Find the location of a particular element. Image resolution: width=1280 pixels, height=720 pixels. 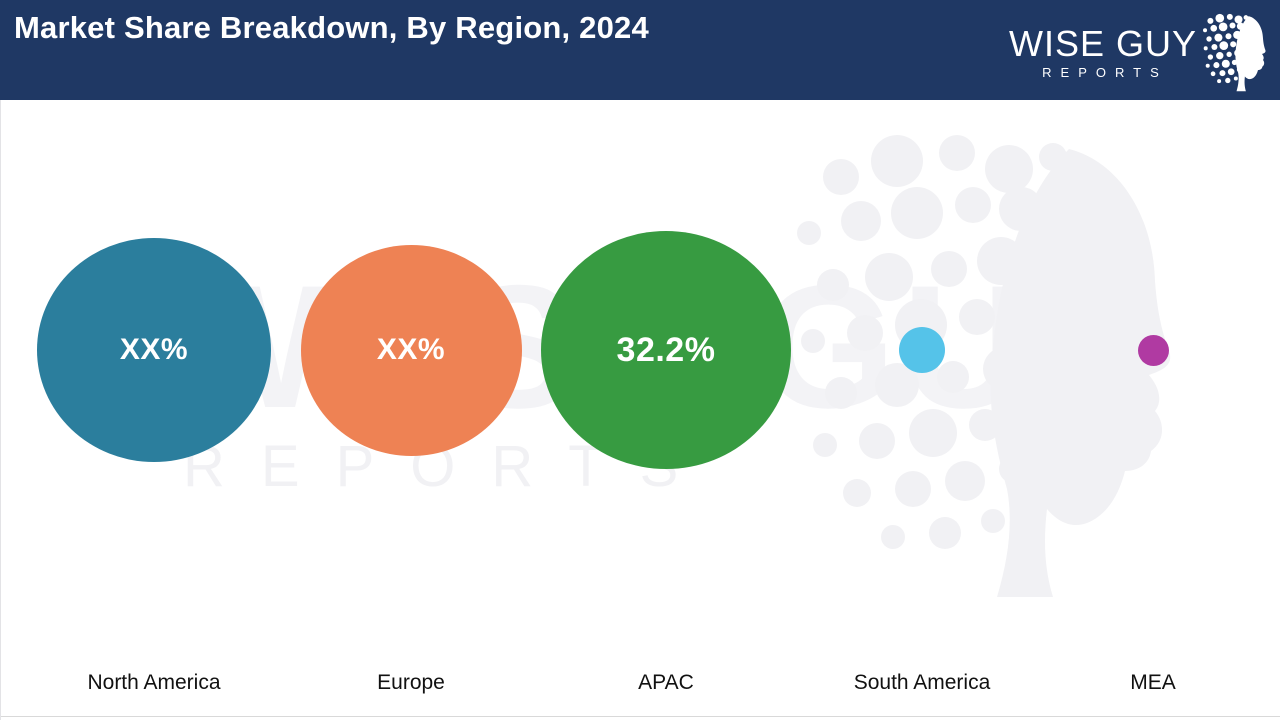

brand-logo-text: WISE GUY REPORTS is located at coordinates (1102, 52).